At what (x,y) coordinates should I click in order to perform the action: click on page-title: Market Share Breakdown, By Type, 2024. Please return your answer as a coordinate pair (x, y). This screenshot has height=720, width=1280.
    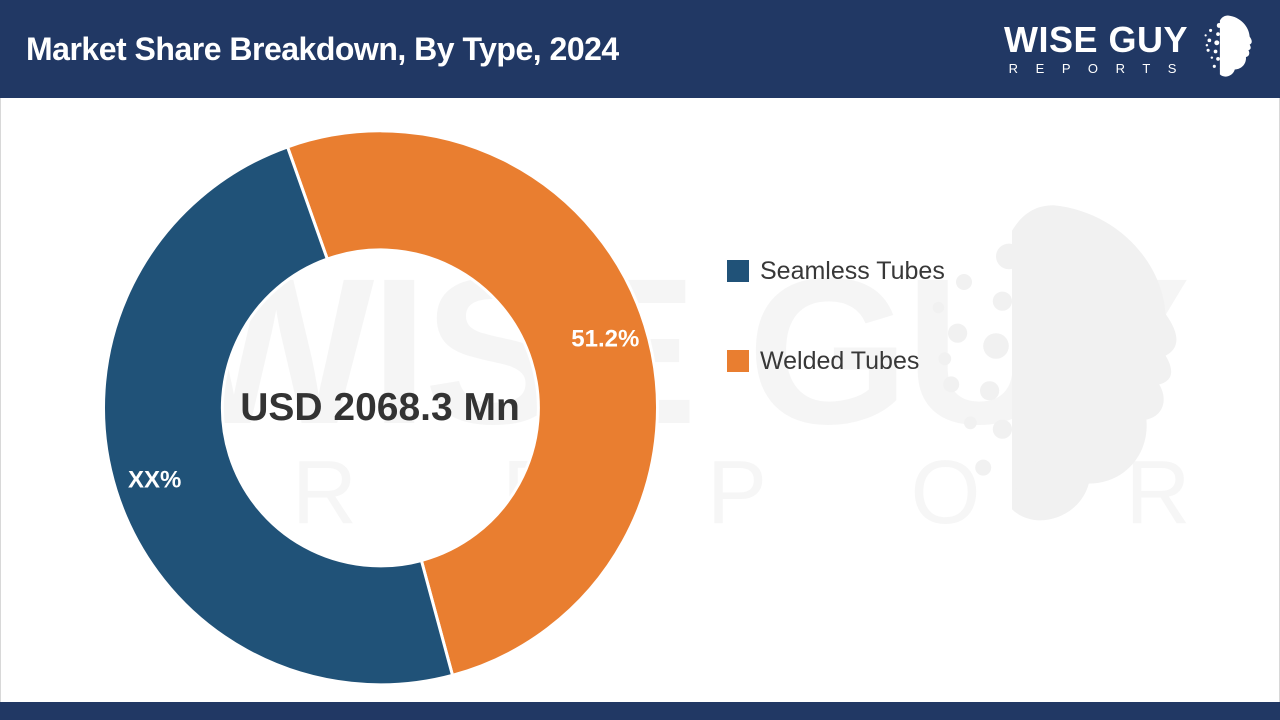
    Looking at the image, I should click on (322, 48).